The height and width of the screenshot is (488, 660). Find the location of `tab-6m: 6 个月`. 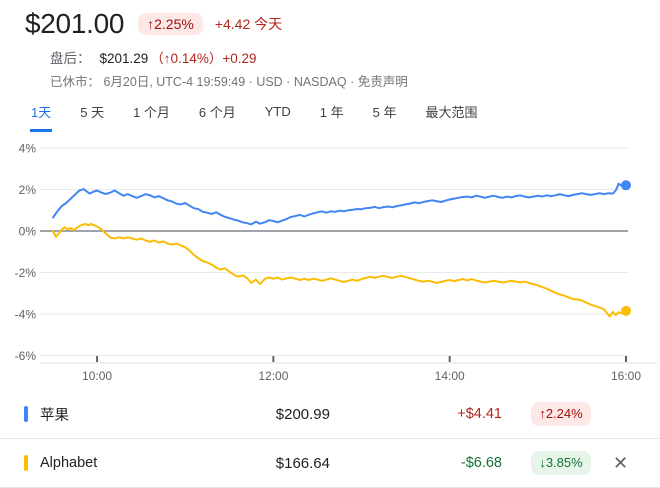

tab-6m: 6 个月 is located at coordinates (217, 116).